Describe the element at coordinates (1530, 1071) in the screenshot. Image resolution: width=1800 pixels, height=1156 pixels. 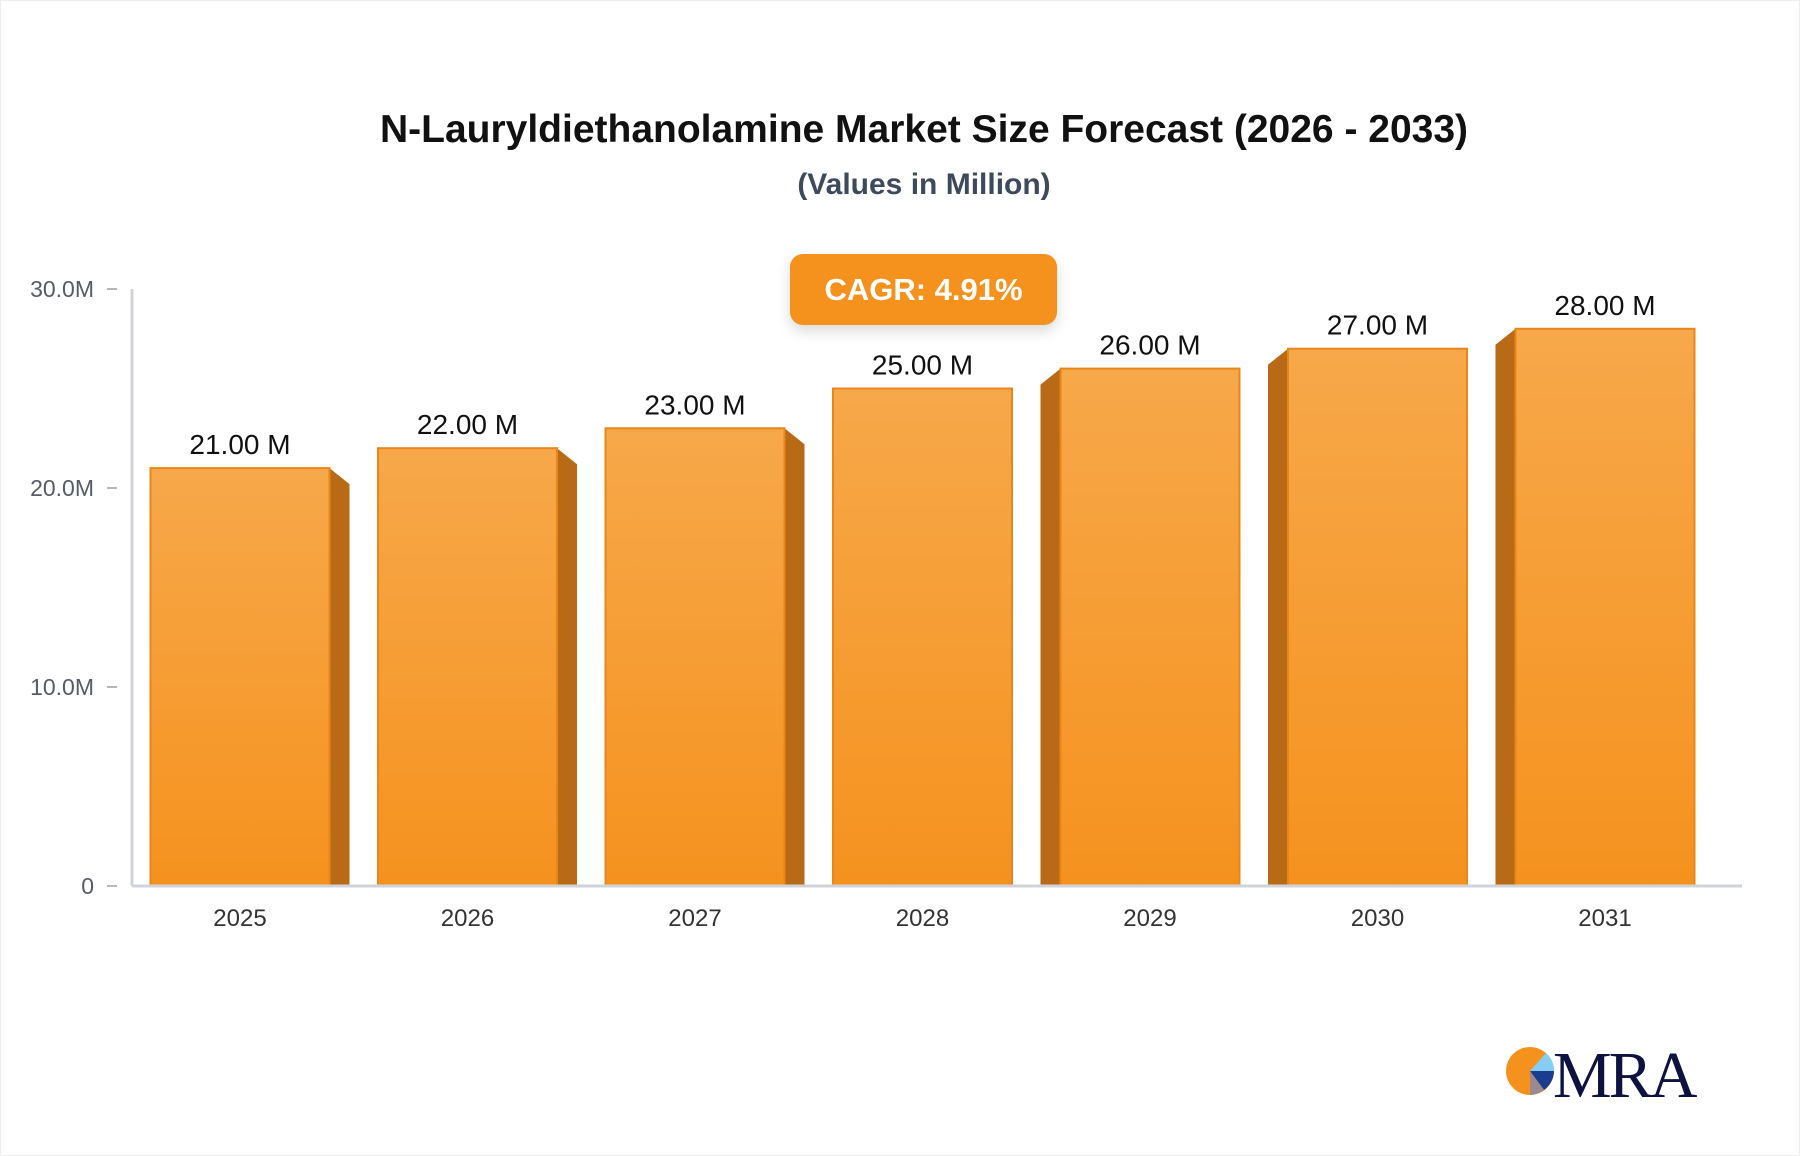
I see `pie-logo-icon` at that location.